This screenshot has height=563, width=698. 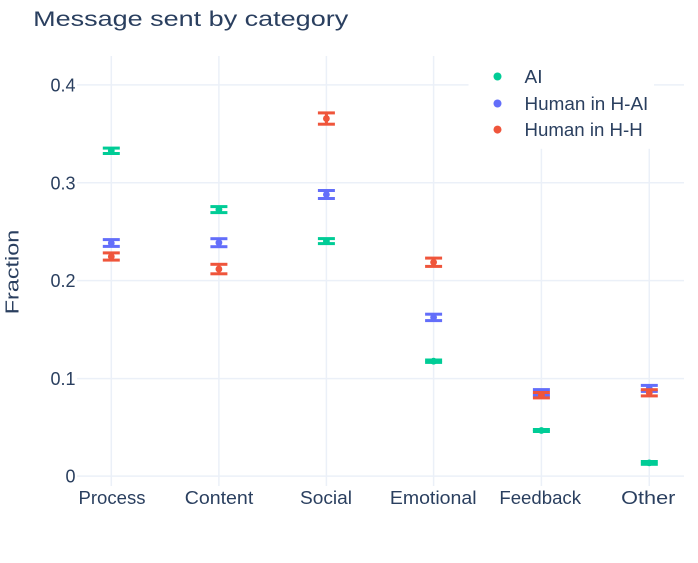 What do you see at coordinates (70, 477) in the screenshot?
I see `svg-text: 0` at bounding box center [70, 477].